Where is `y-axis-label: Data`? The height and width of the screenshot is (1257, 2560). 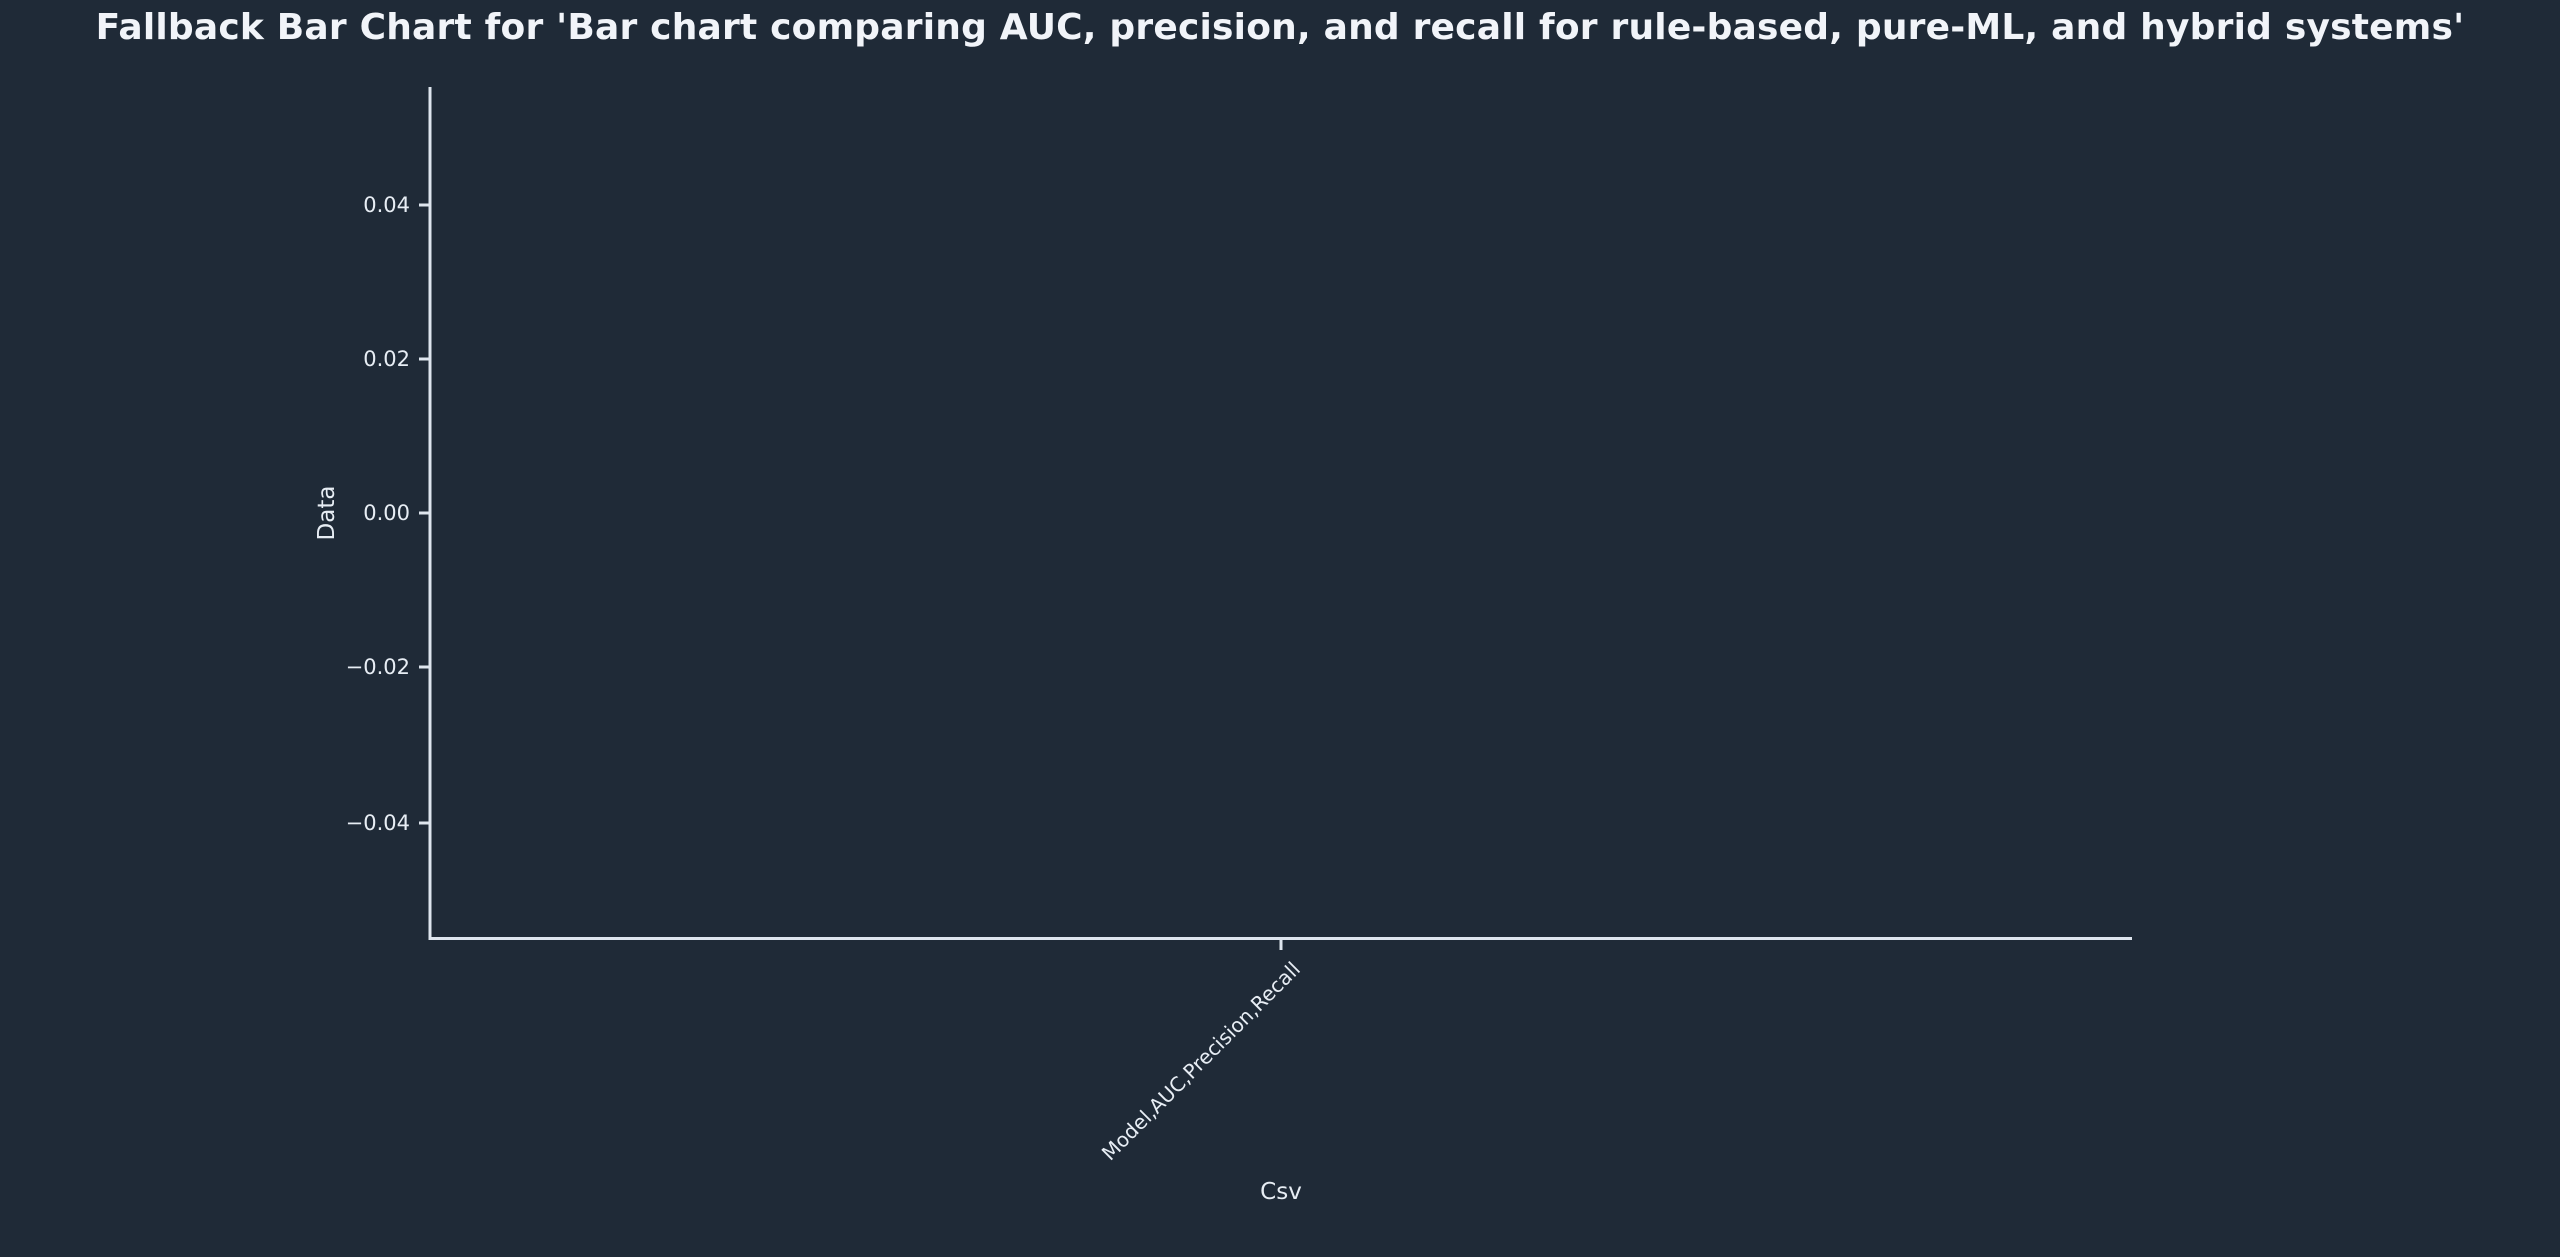 y-axis-label: Data is located at coordinates (327, 513).